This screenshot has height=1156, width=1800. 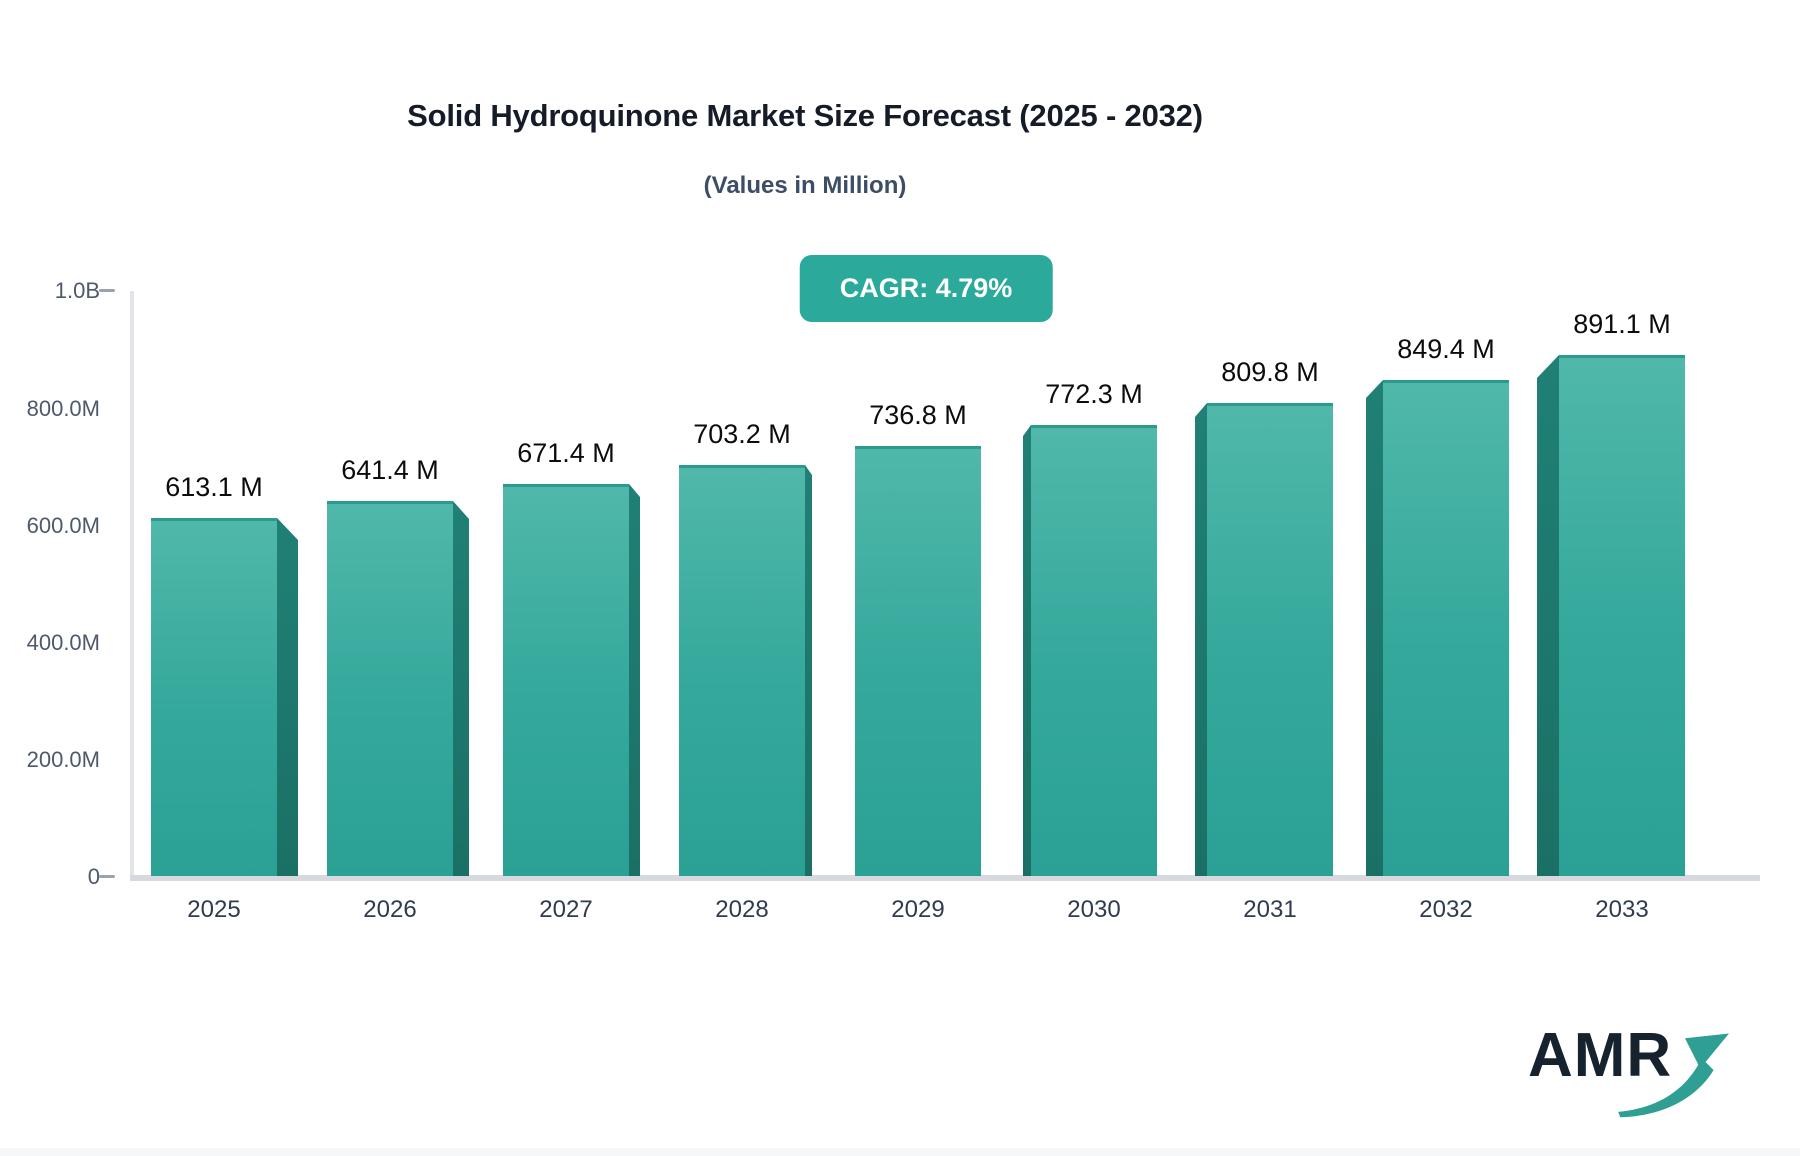 I want to click on bar-value-label: 703.2 M, so click(x=742, y=434).